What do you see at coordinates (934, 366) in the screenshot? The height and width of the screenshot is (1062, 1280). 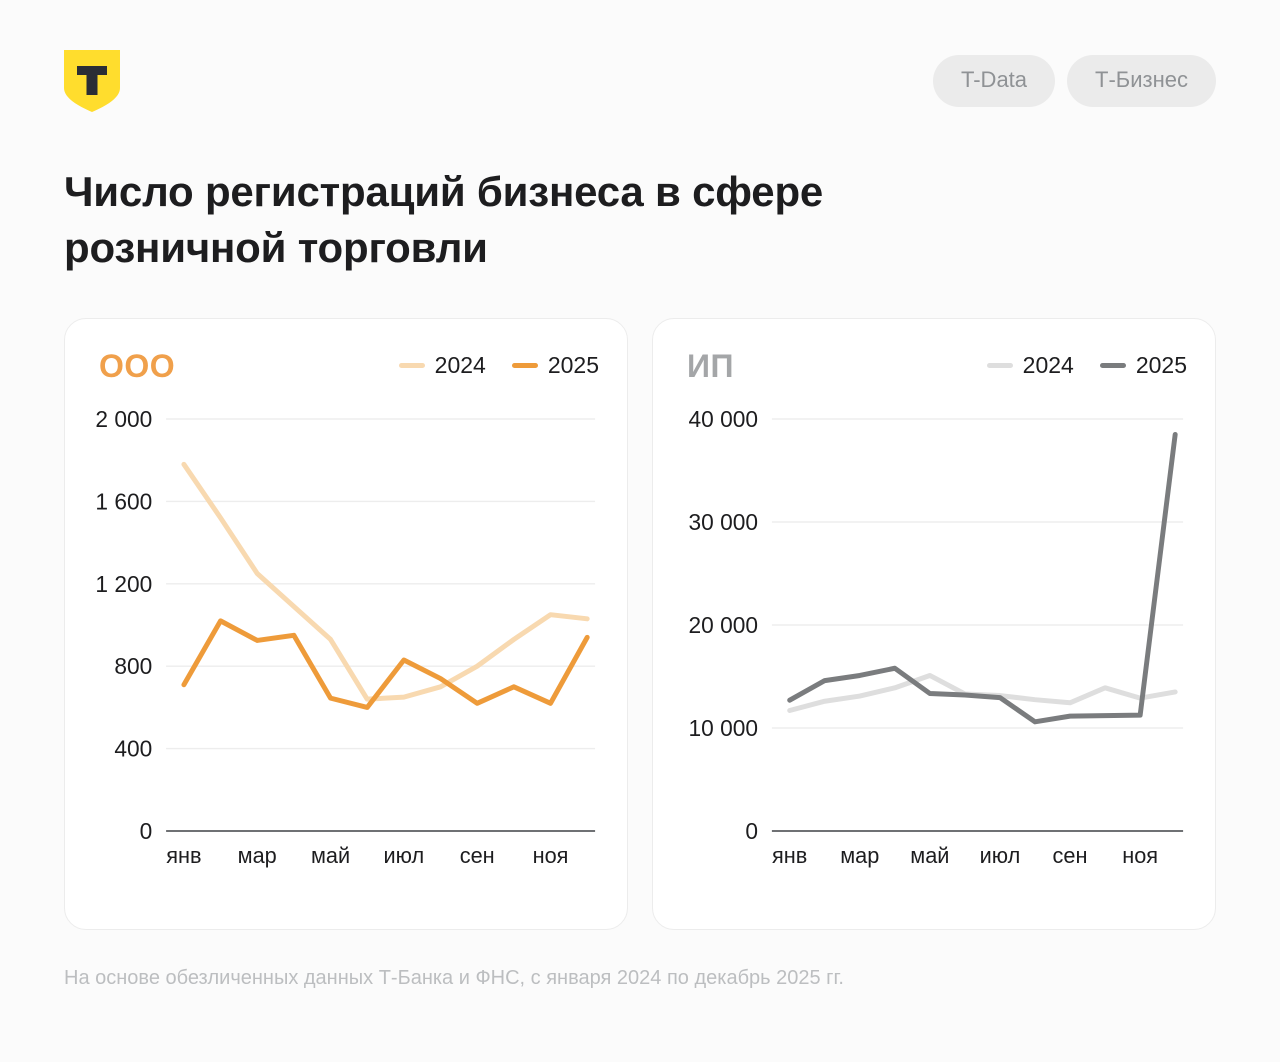 I see `card-header-ip: ИП 2024 2025` at bounding box center [934, 366].